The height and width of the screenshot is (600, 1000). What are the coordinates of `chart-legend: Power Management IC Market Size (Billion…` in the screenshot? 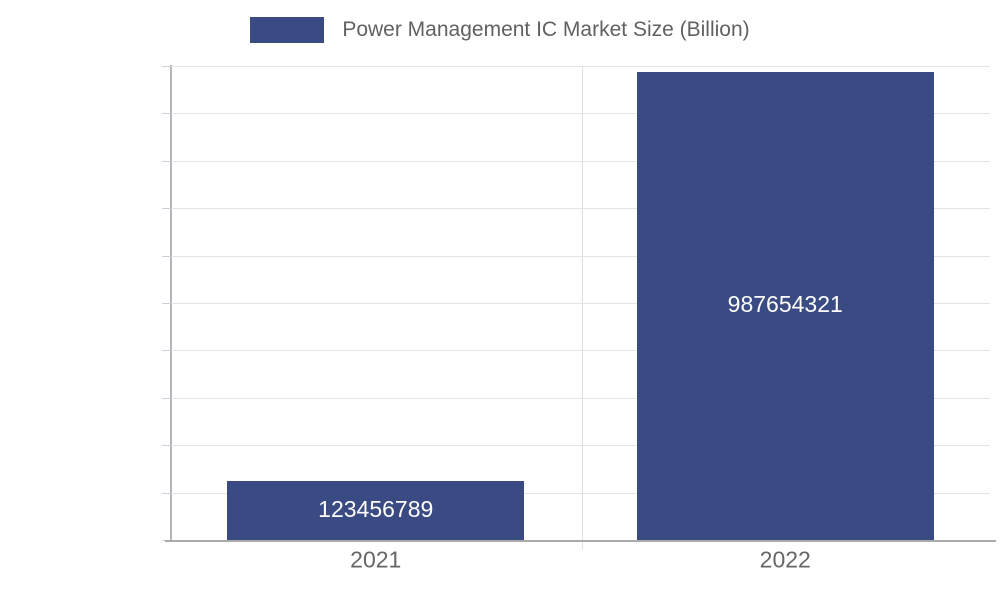 It's located at (500, 30).